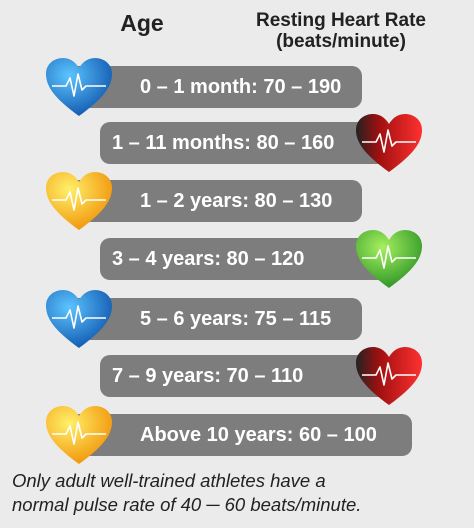 The width and height of the screenshot is (474, 528). I want to click on age-range-label: 3 – 4 years: 80 – 120, so click(208, 258).